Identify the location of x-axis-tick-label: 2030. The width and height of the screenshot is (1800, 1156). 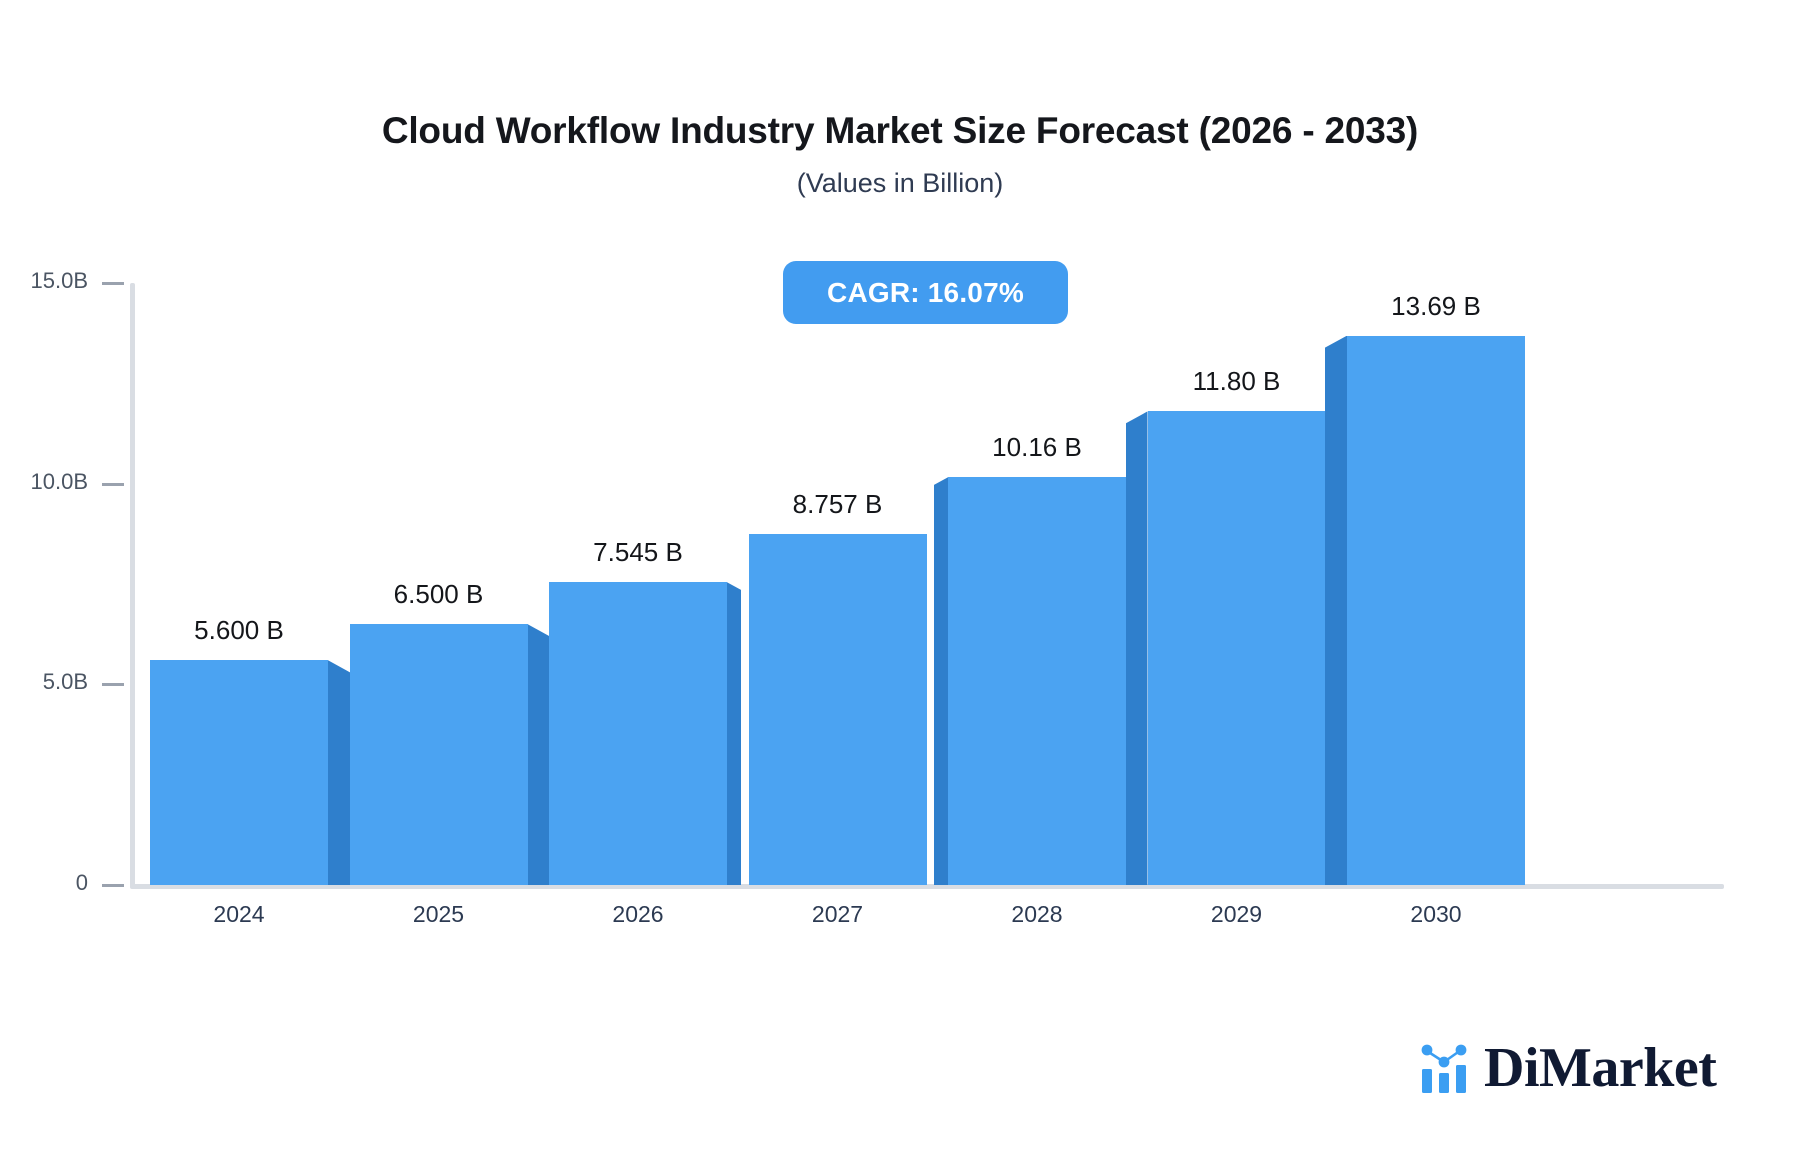
(1436, 914).